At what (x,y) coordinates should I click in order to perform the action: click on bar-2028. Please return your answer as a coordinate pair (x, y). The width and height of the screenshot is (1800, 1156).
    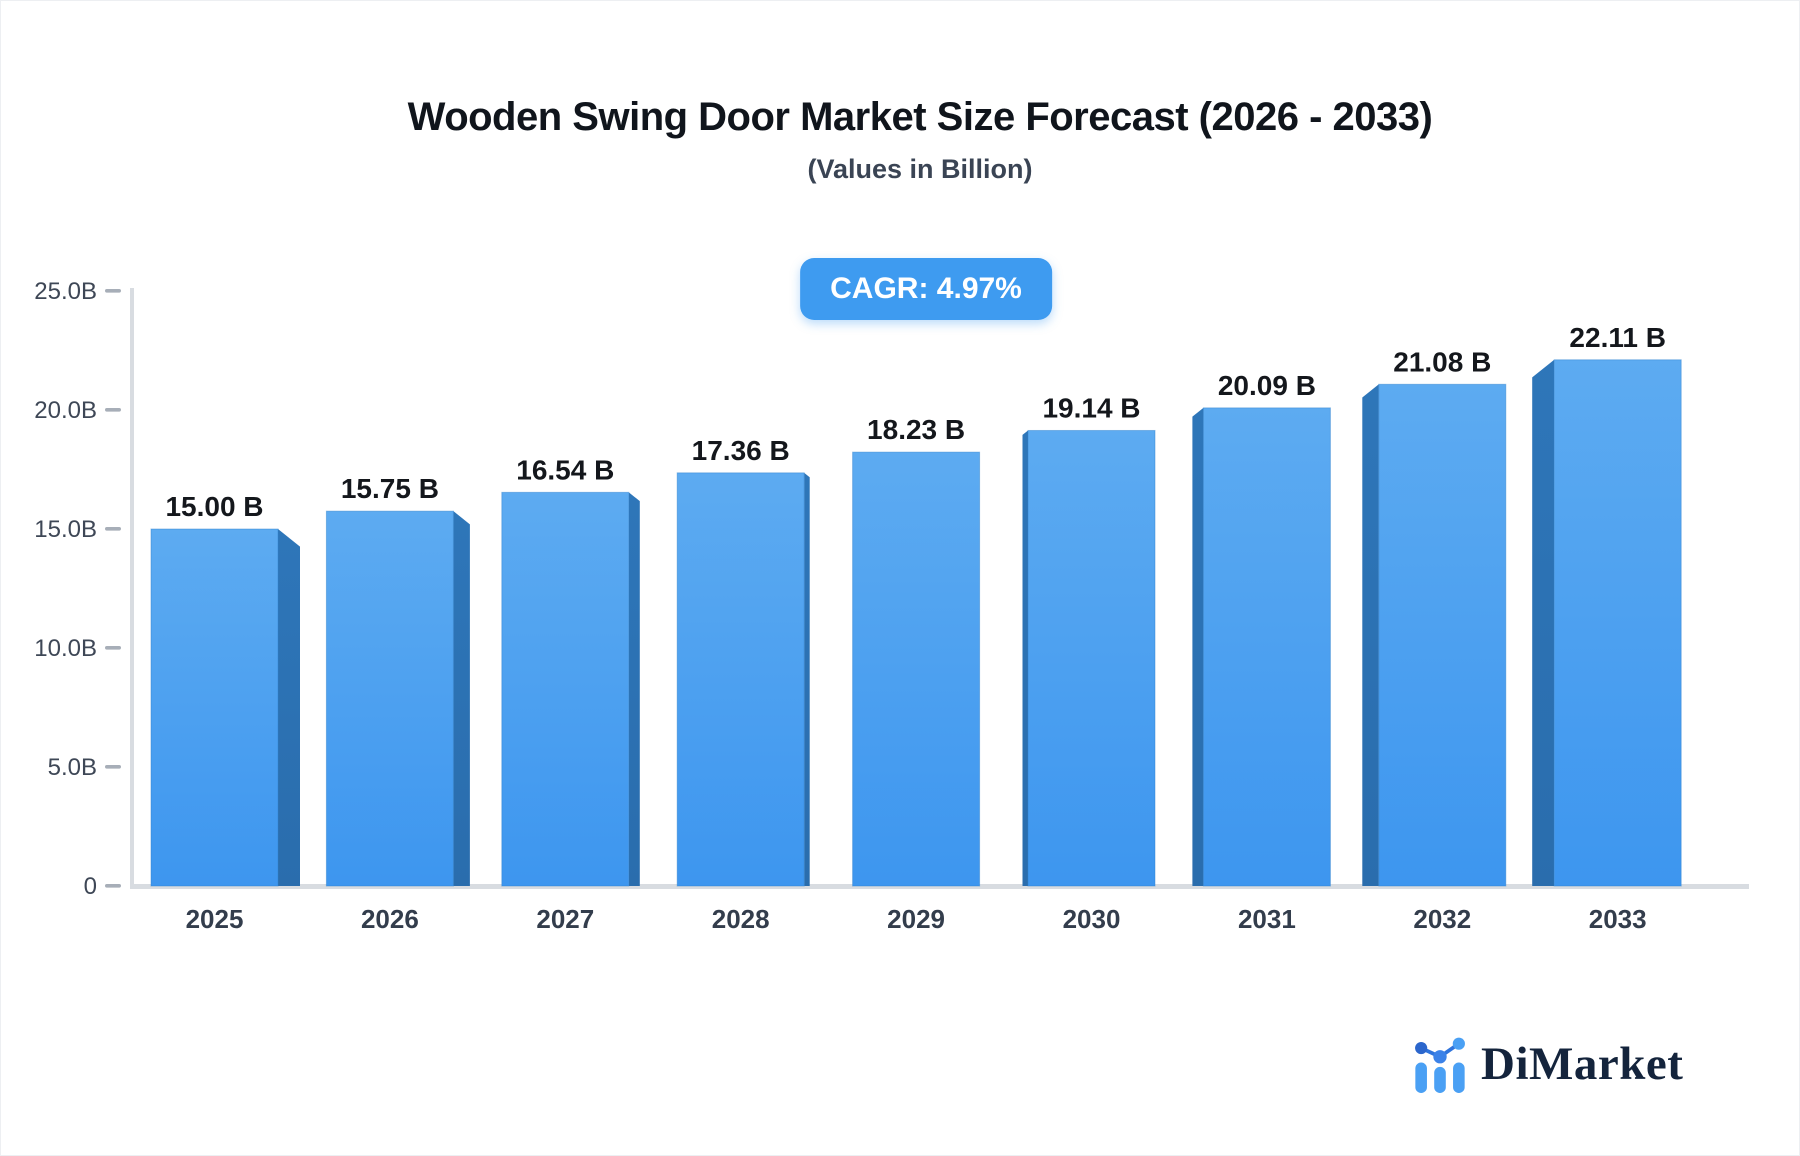
    Looking at the image, I should click on (743, 679).